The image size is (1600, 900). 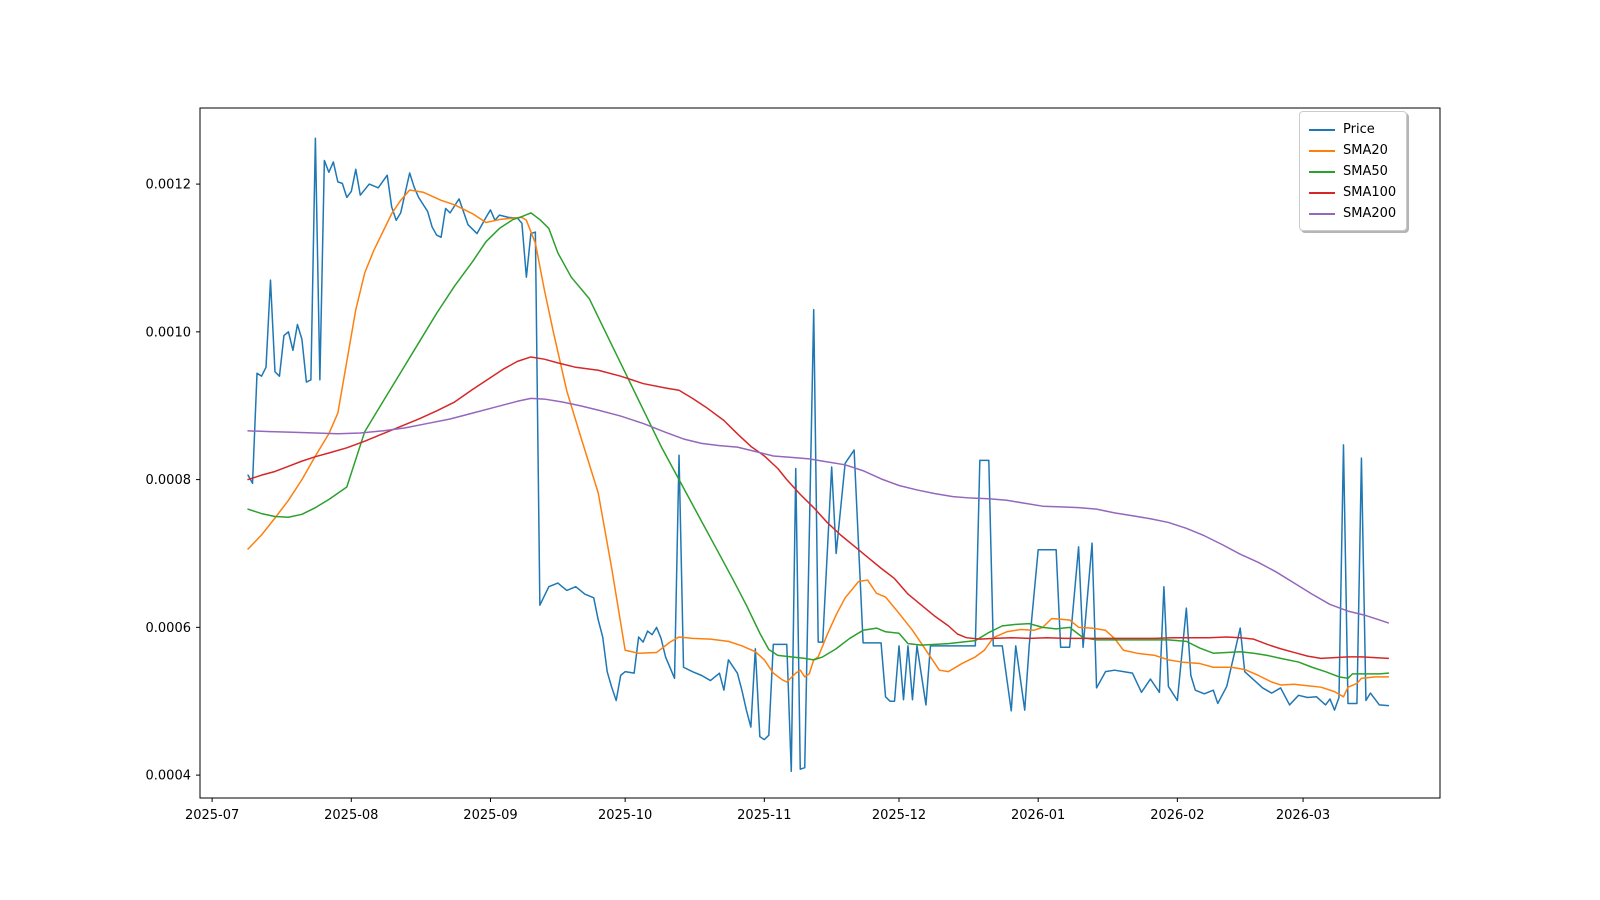 What do you see at coordinates (1322, 171) in the screenshot?
I see `sma50-legend-swatch-icon` at bounding box center [1322, 171].